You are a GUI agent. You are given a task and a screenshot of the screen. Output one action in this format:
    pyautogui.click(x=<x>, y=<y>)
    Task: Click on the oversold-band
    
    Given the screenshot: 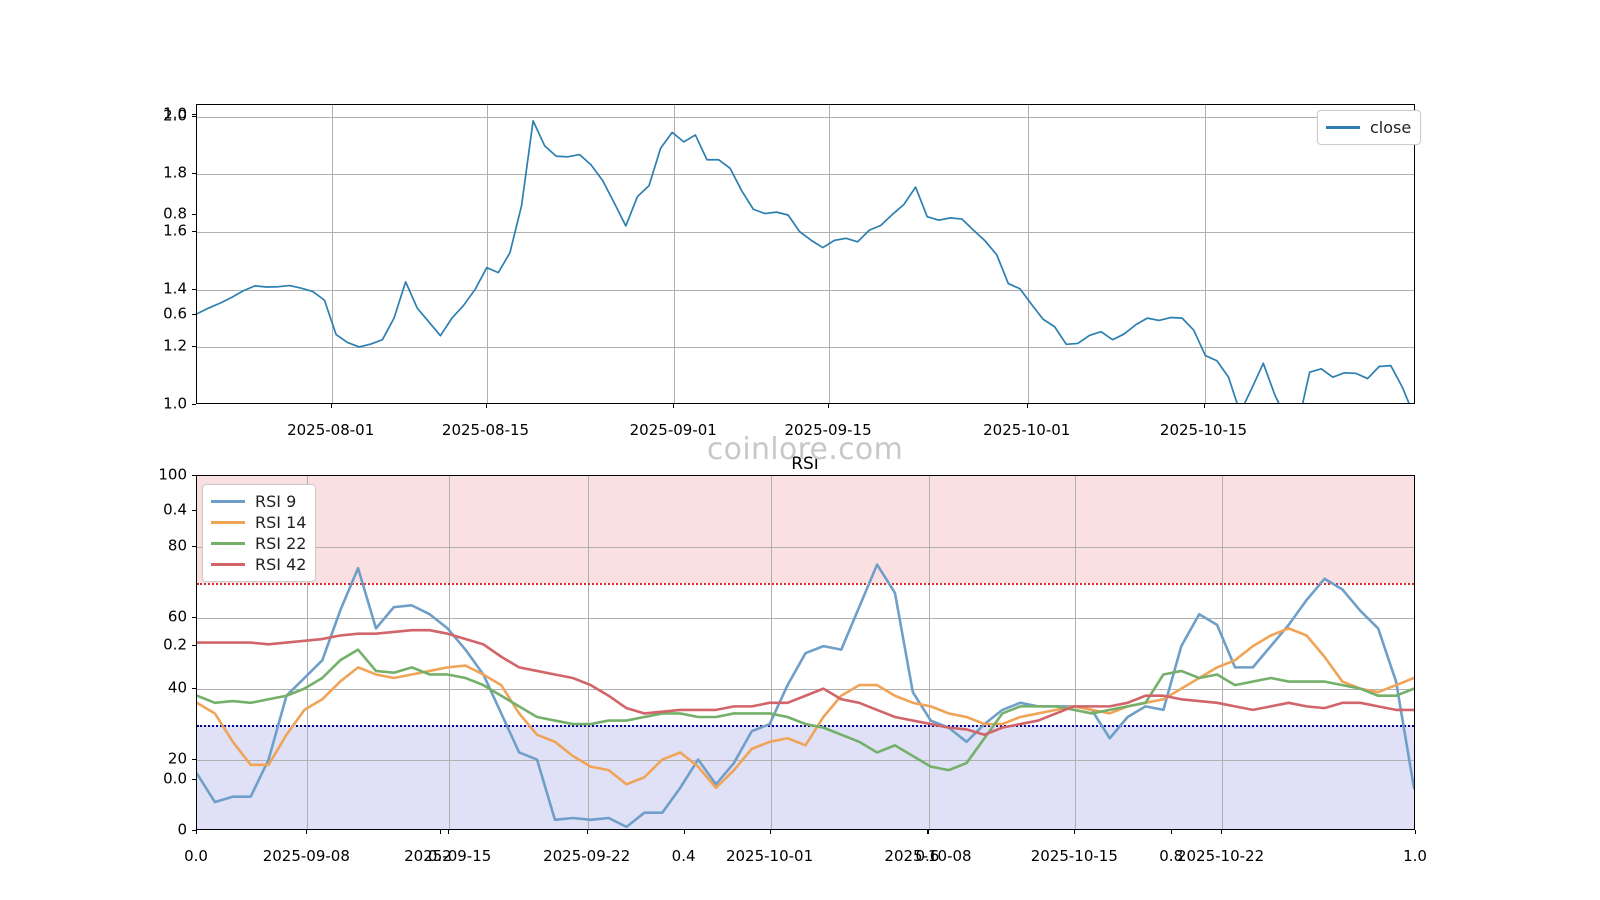 What is the action you would take?
    pyautogui.click(x=805, y=776)
    